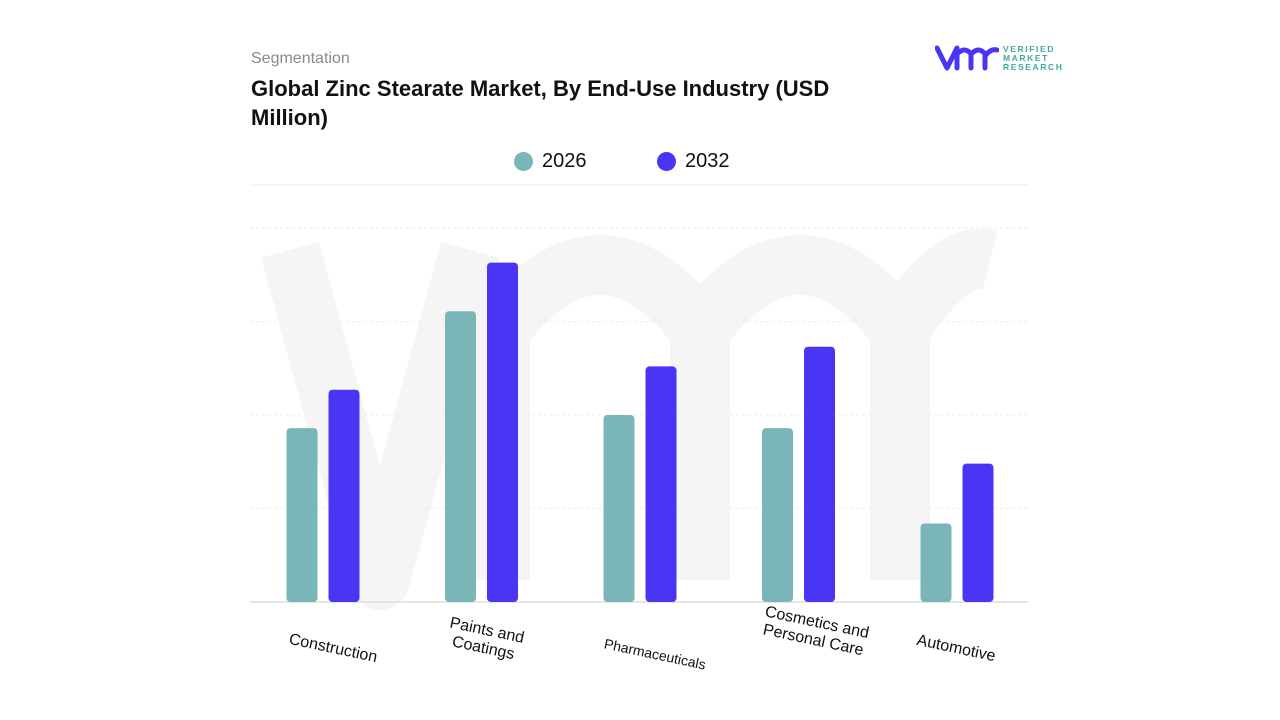 This screenshot has width=1280, height=720. I want to click on bar-2026-automotive, so click(936, 562).